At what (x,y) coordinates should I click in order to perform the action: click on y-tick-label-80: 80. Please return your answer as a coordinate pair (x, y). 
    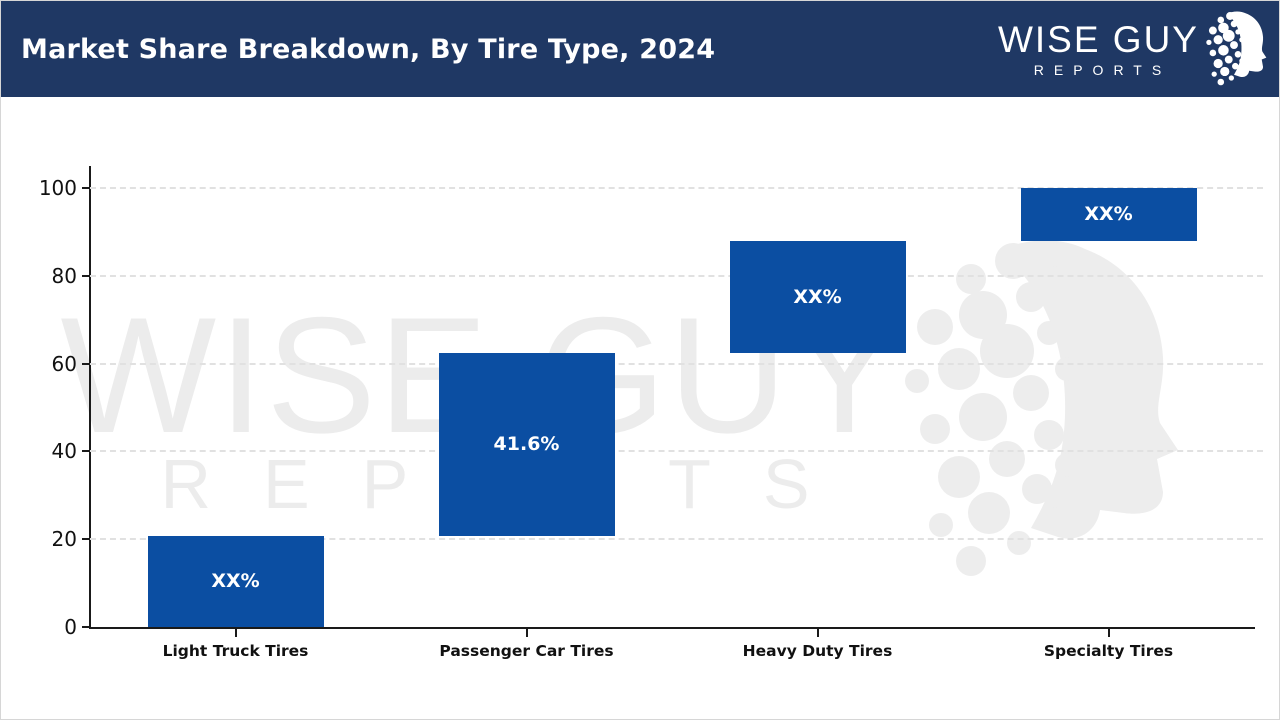
    Looking at the image, I should click on (64, 275).